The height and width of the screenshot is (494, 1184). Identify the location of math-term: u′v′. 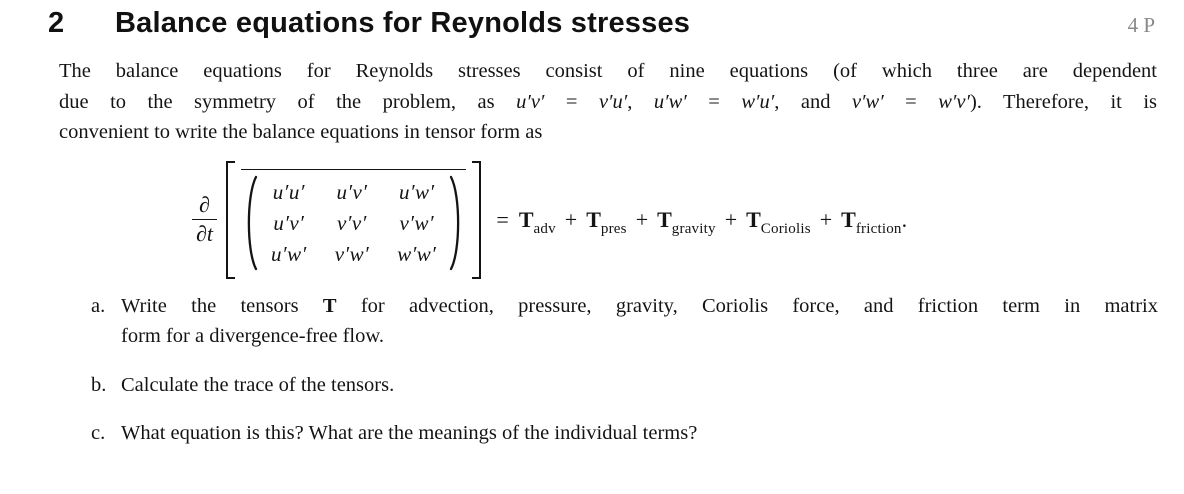
(530, 101).